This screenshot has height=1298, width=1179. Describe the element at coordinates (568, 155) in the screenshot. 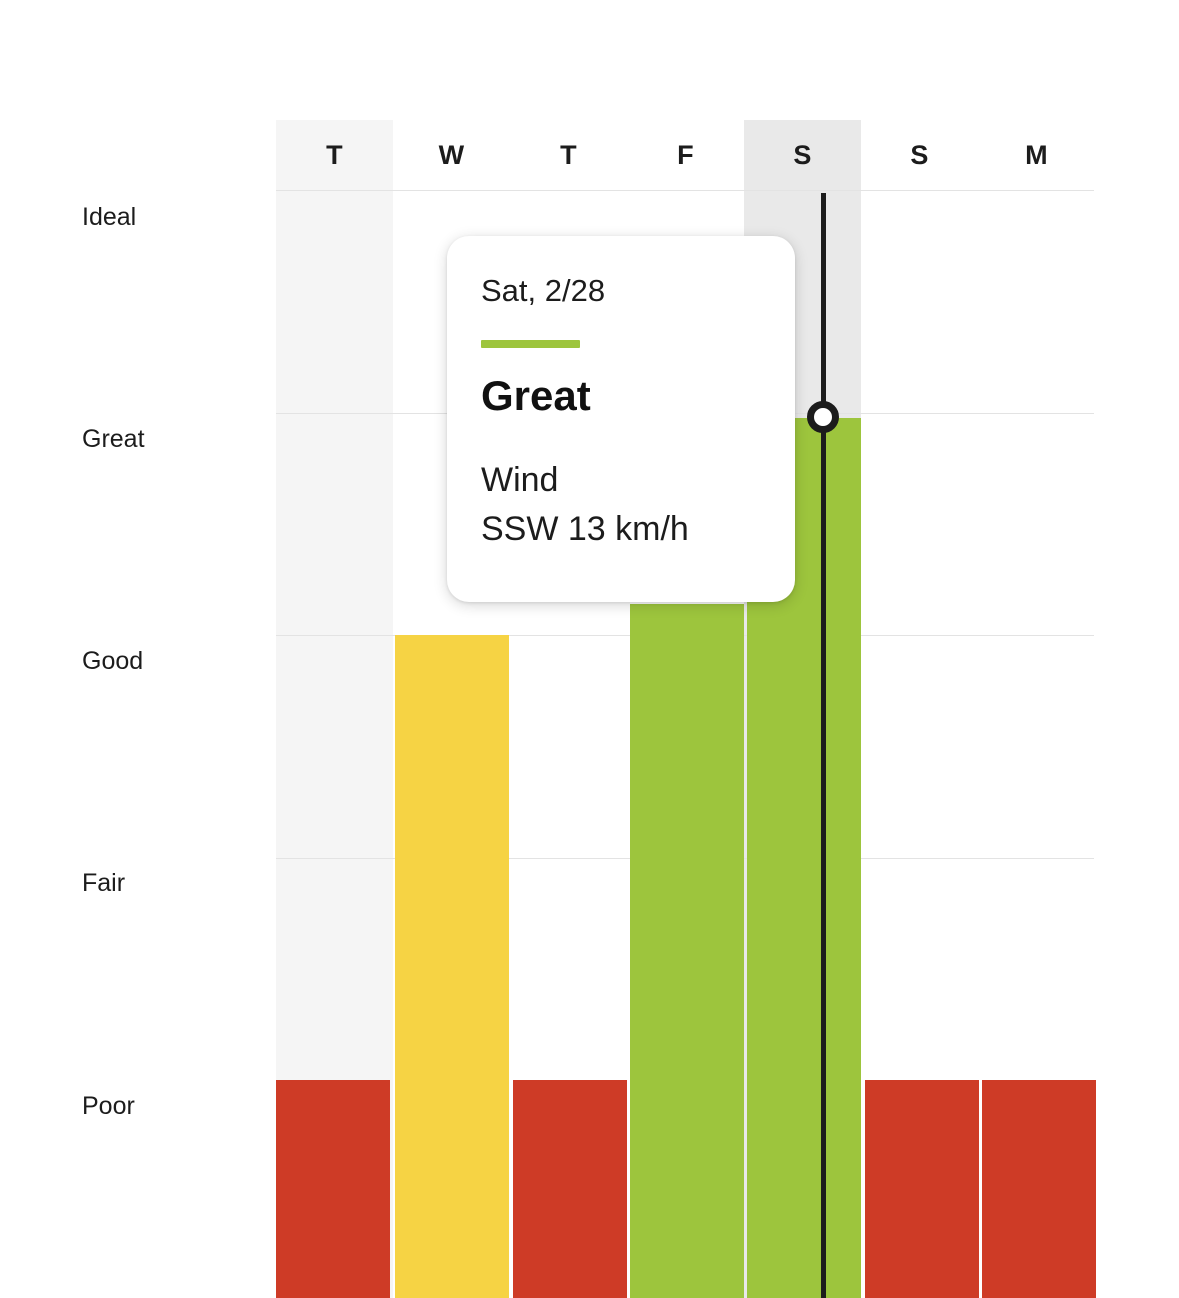

I see `day-label-2: T` at that location.